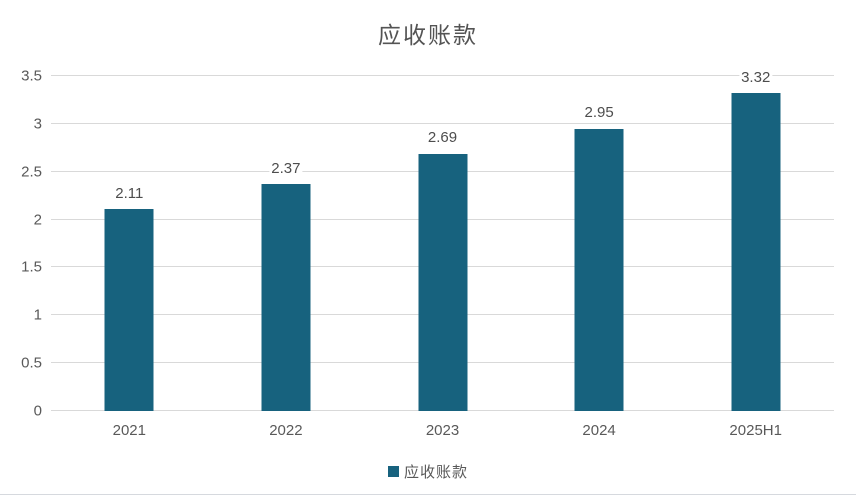  I want to click on y-tick-label: 0, so click(37, 411).